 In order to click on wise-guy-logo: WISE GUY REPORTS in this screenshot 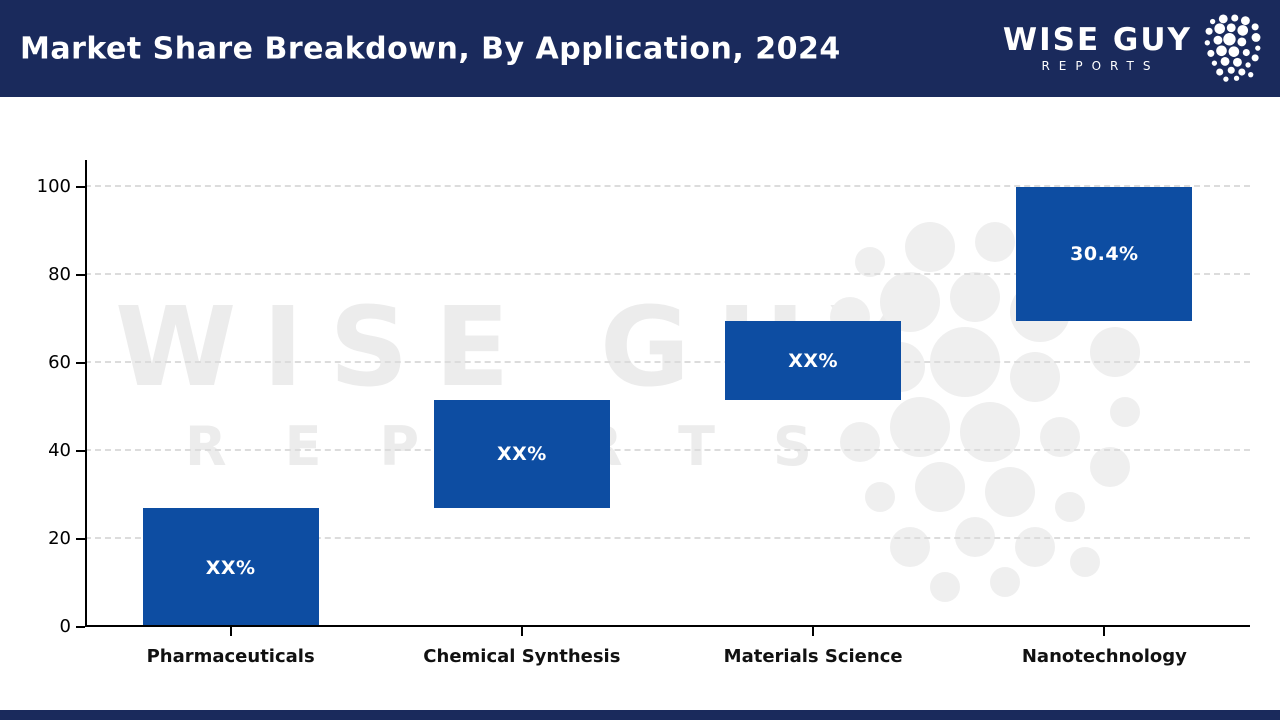, I will do `click(1133, 49)`.